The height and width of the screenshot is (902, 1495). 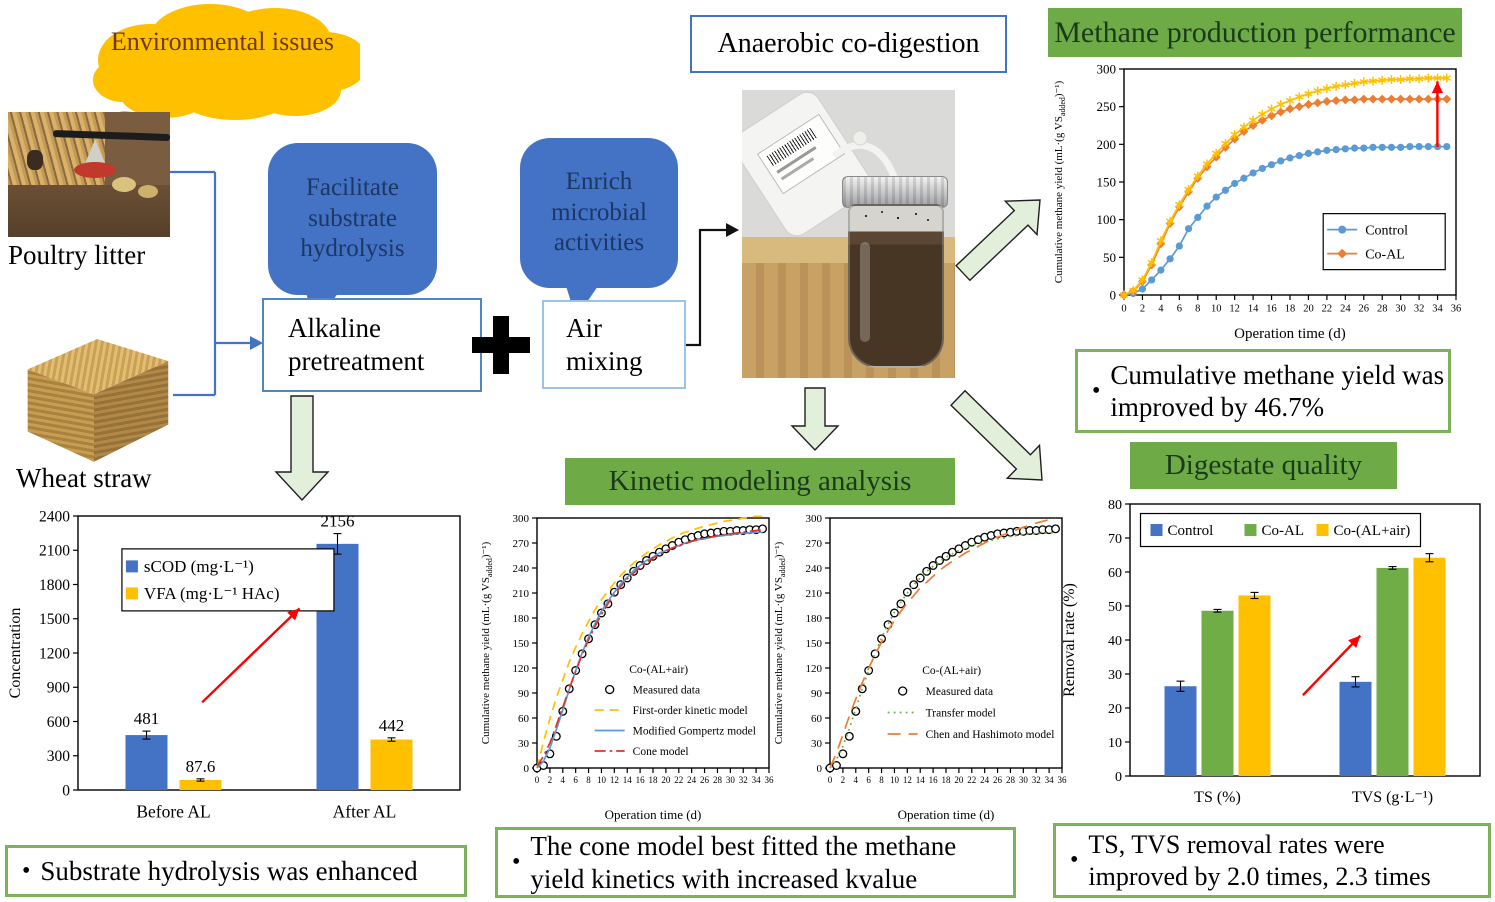 What do you see at coordinates (226, 71) in the screenshot?
I see `thought-cloud-shape` at bounding box center [226, 71].